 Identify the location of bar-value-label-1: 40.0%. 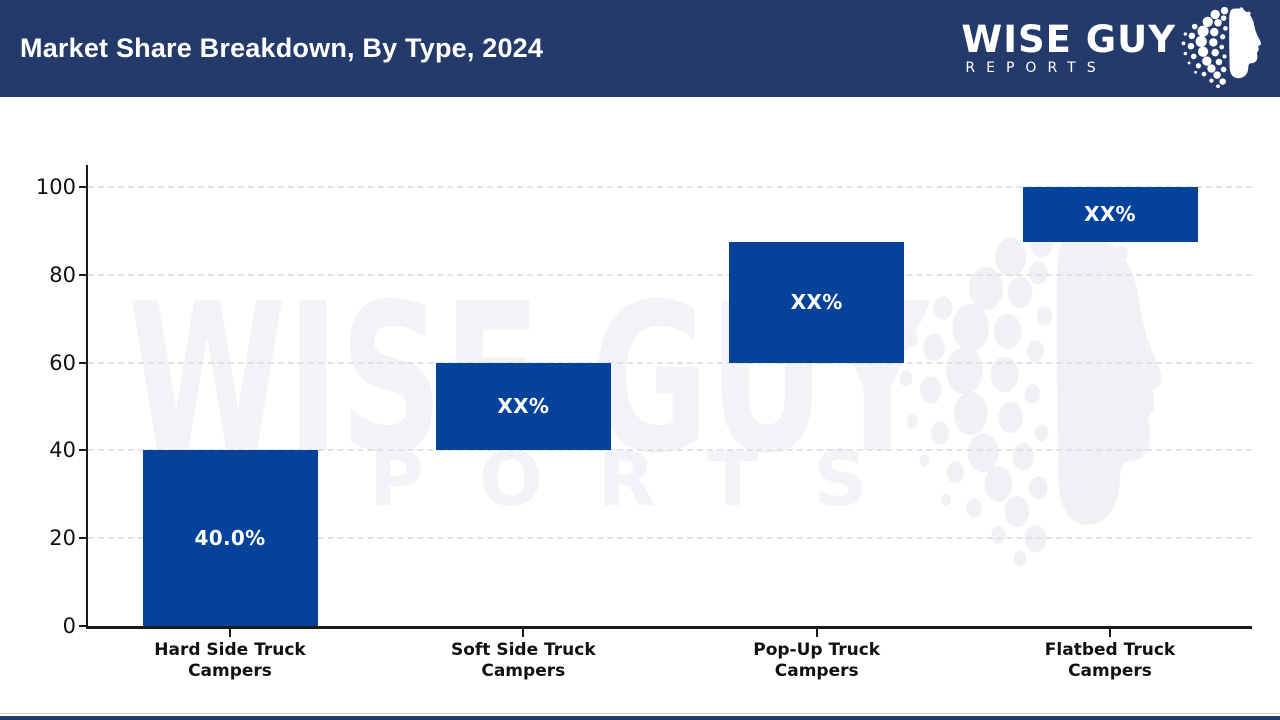
(230, 538).